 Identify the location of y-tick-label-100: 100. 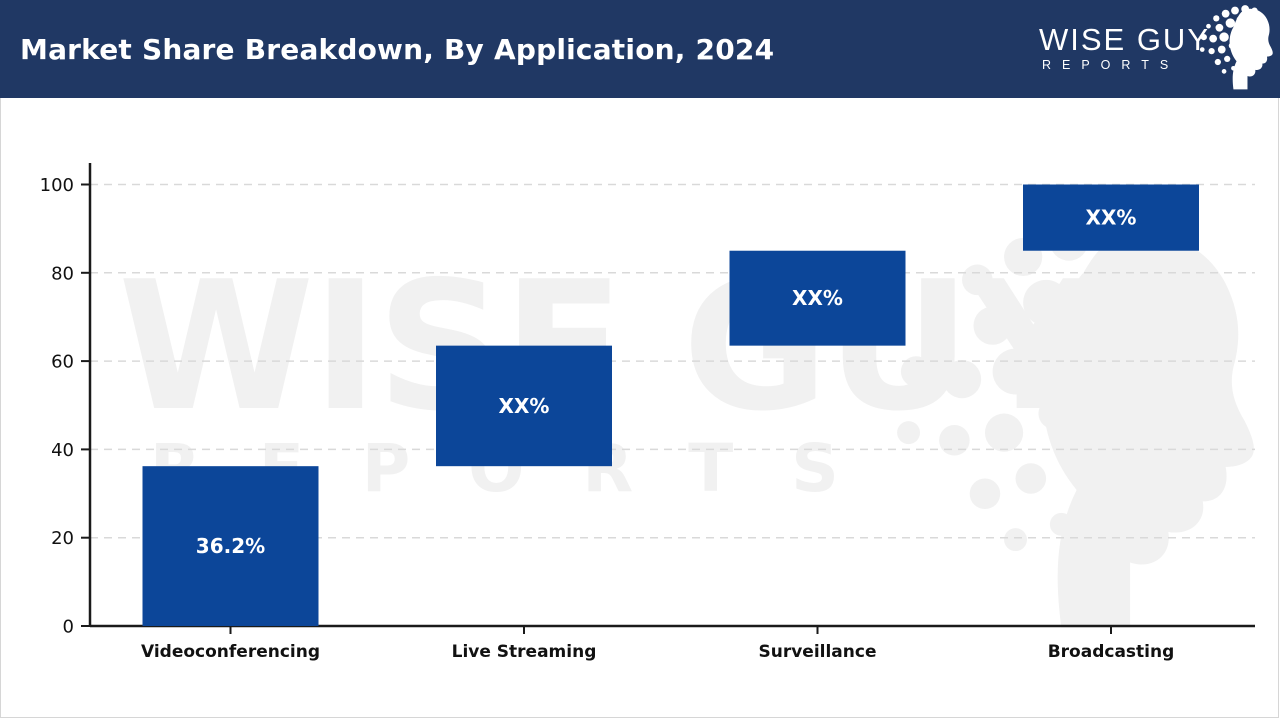
(57, 185).